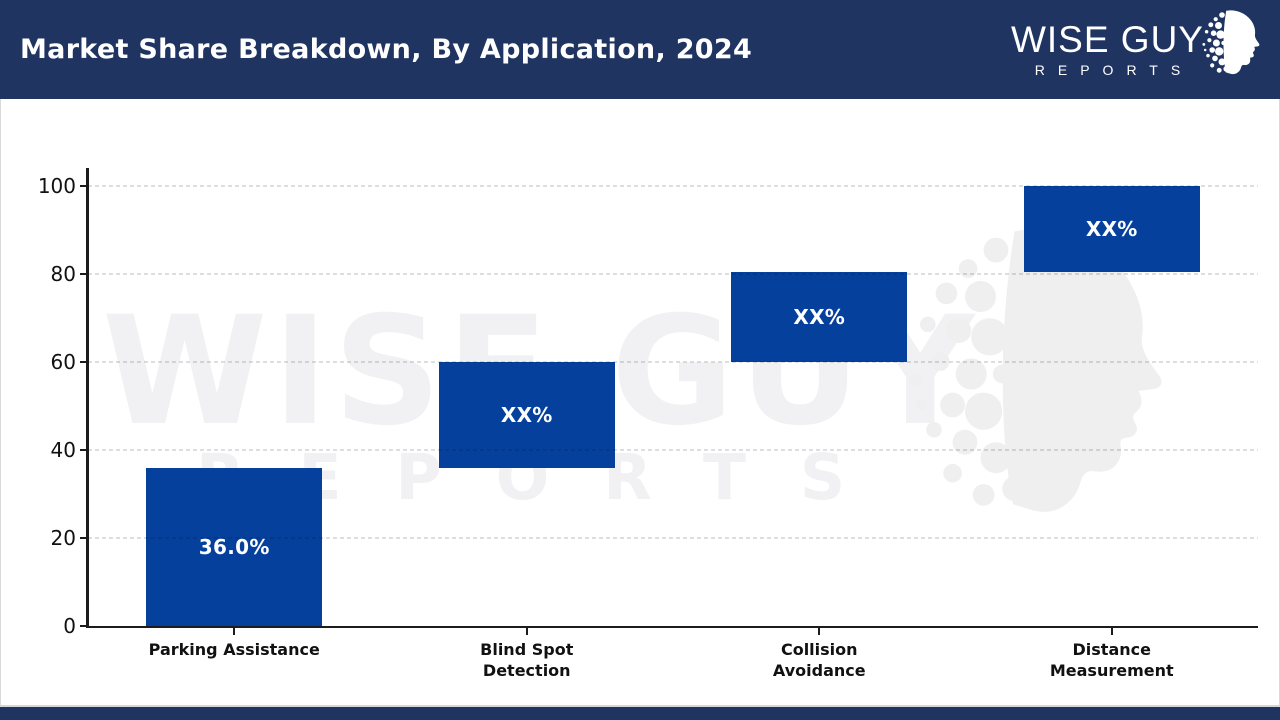 The image size is (1280, 720). Describe the element at coordinates (640, 713) in the screenshot. I see `footer-bar` at that location.